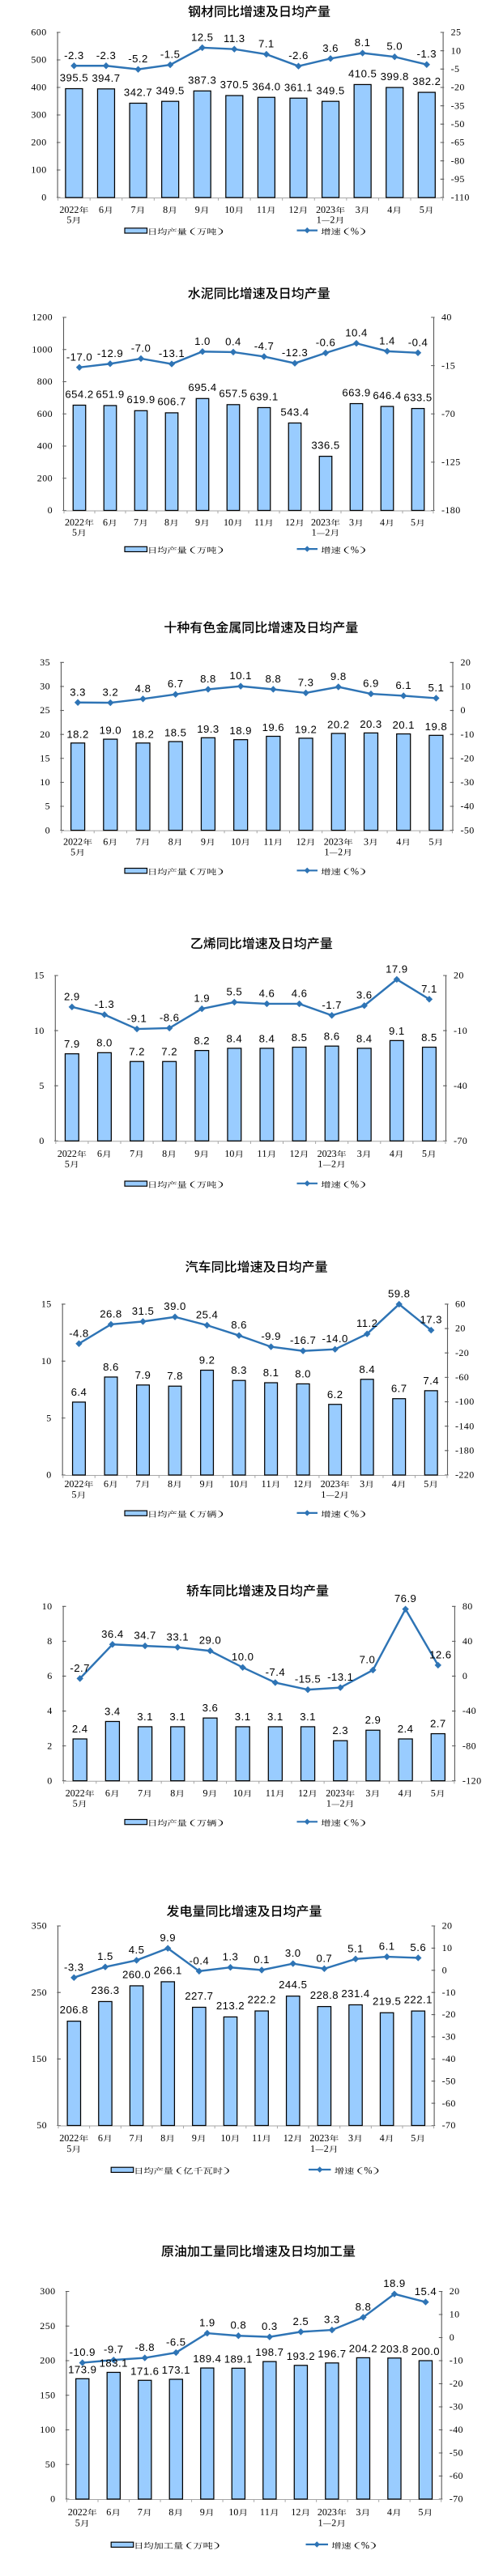  I want to click on svg-text: -30, so click(449, 2037).